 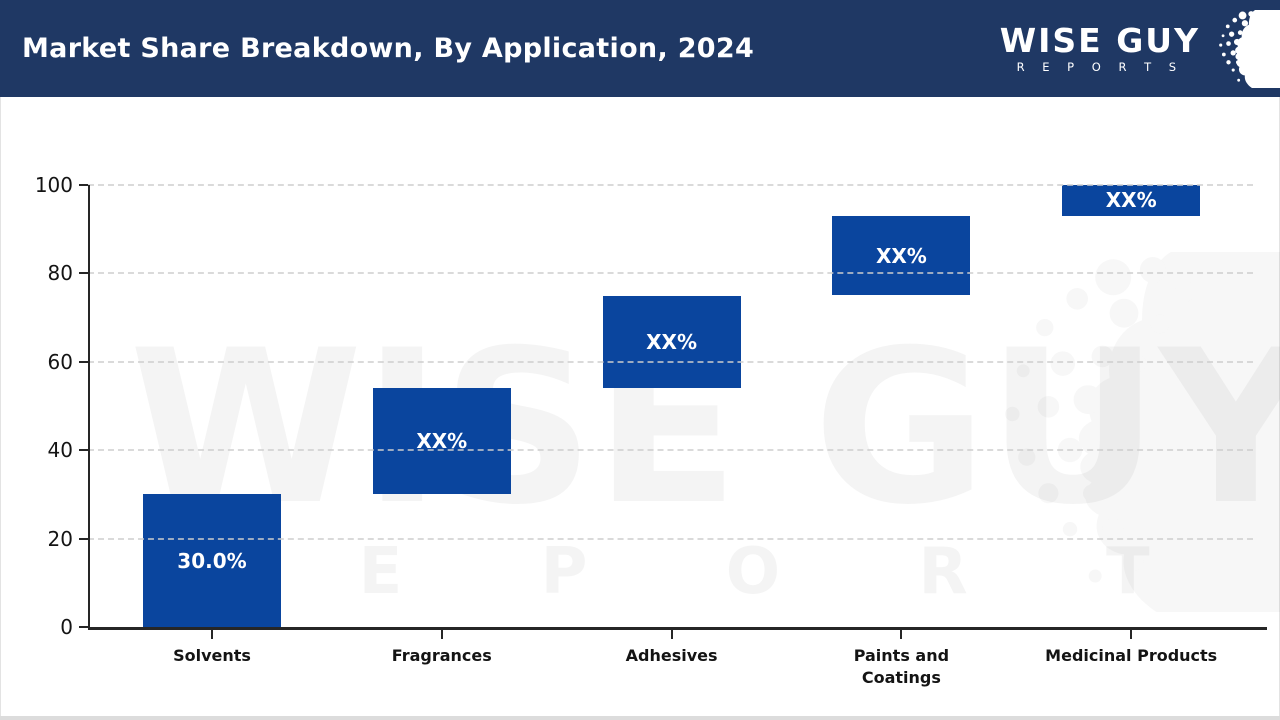 What do you see at coordinates (901, 677) in the screenshot?
I see `x-category-label-line: Coatings` at bounding box center [901, 677].